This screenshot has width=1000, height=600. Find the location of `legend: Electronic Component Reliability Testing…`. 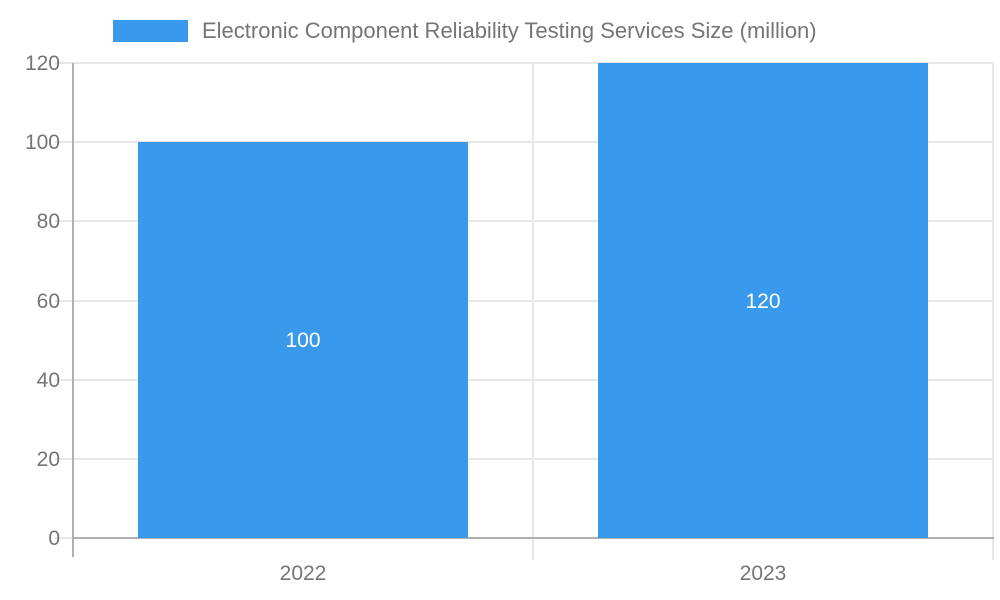

legend: Electronic Component Reliability Testing… is located at coordinates (465, 31).